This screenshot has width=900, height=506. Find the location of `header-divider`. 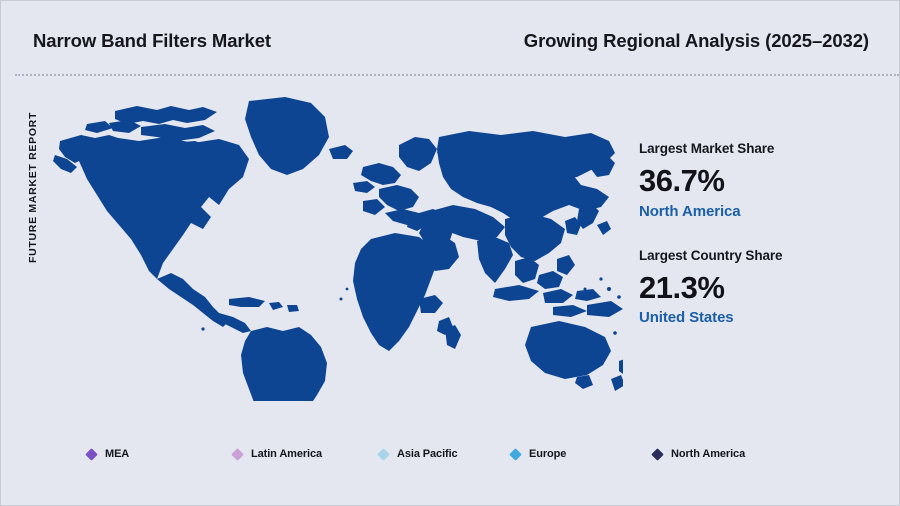

header-divider is located at coordinates (457, 75).